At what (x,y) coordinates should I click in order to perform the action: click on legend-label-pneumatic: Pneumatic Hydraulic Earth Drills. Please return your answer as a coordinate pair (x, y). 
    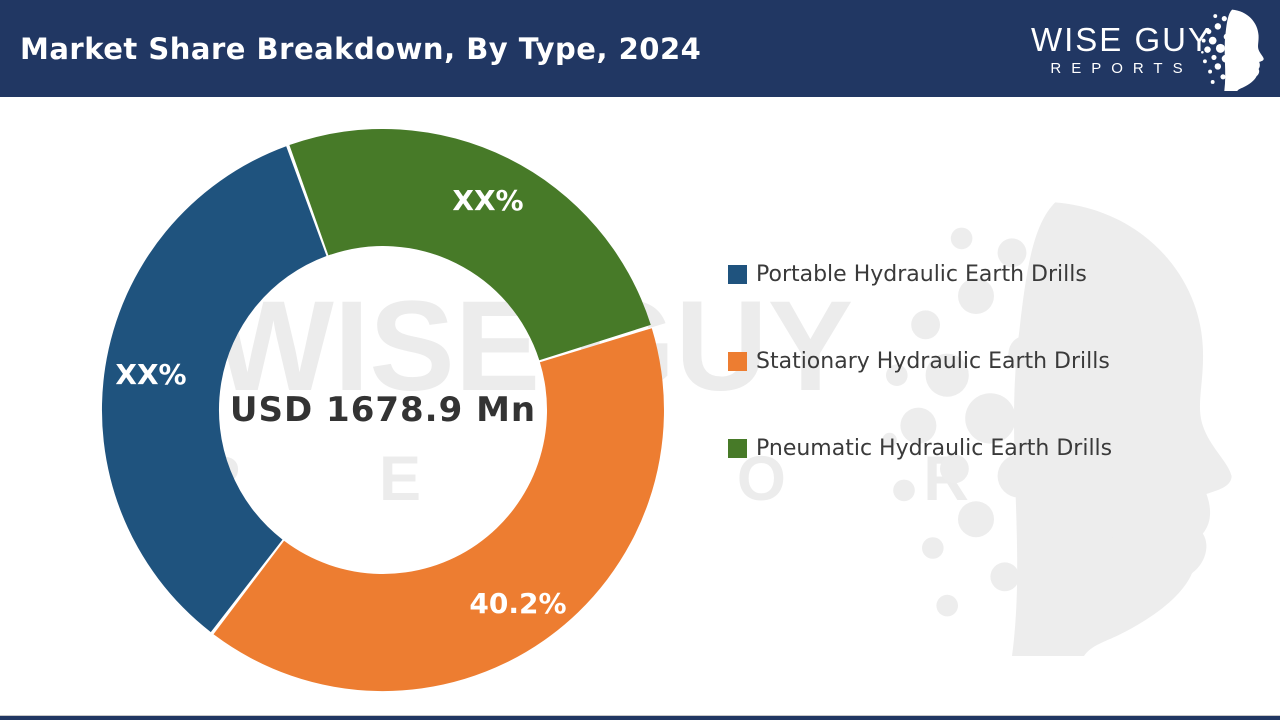
    Looking at the image, I should click on (934, 448).